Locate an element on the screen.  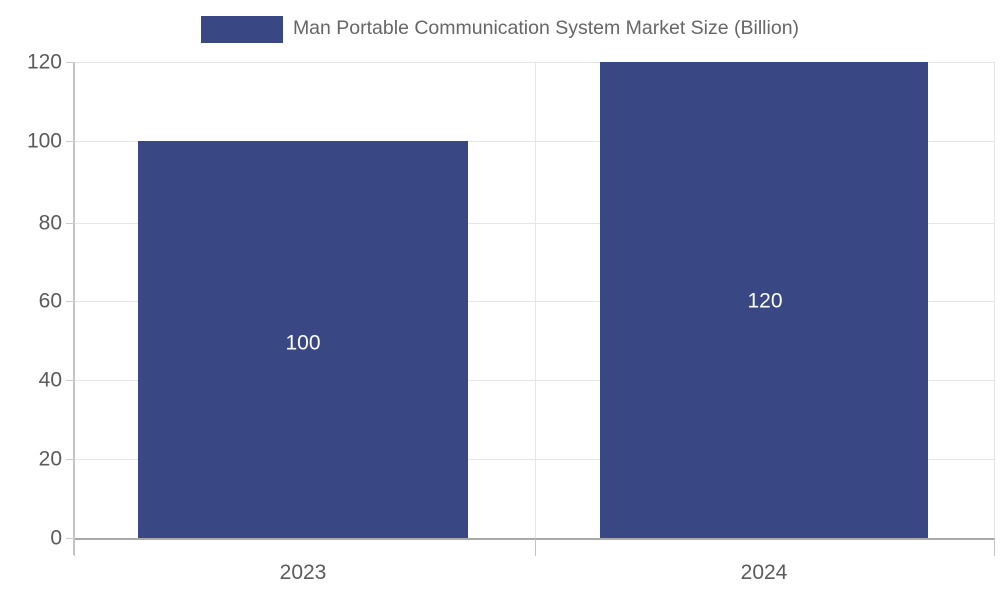
gridline-x-category-divider is located at coordinates (535, 300).